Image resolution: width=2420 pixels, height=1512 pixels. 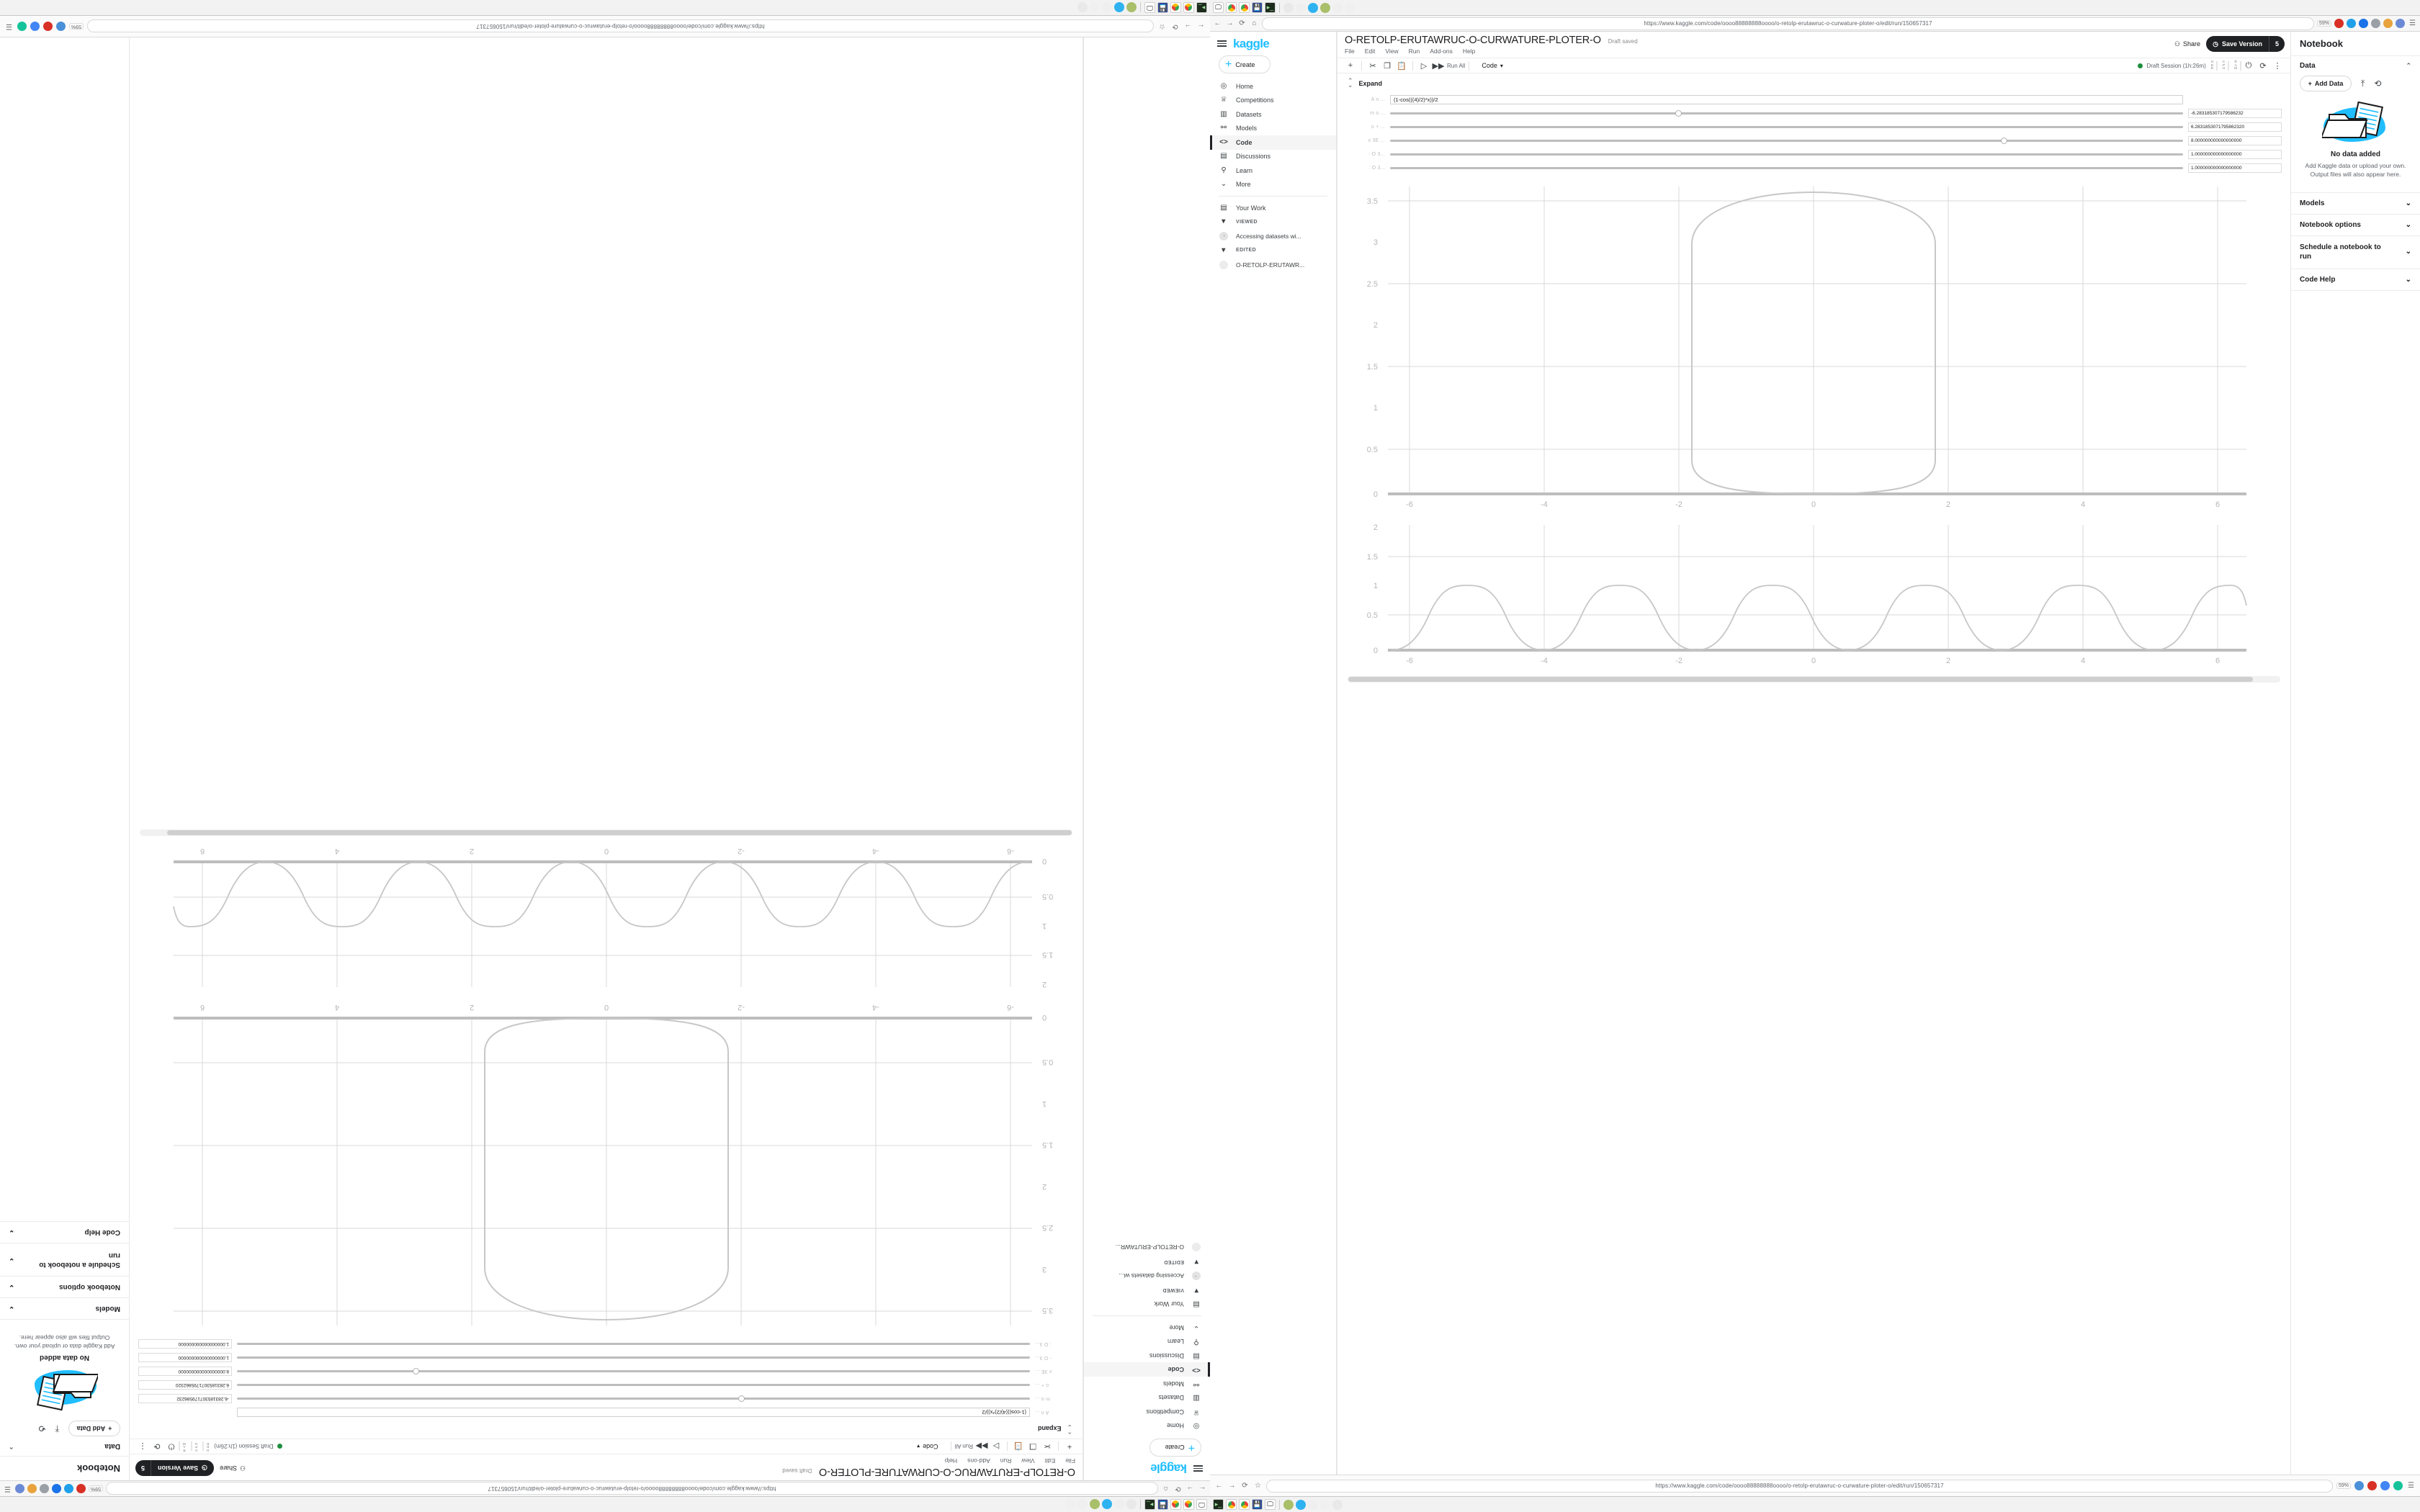 I want to click on share-button: ⚇ Share, so click(x=233, y=1468).